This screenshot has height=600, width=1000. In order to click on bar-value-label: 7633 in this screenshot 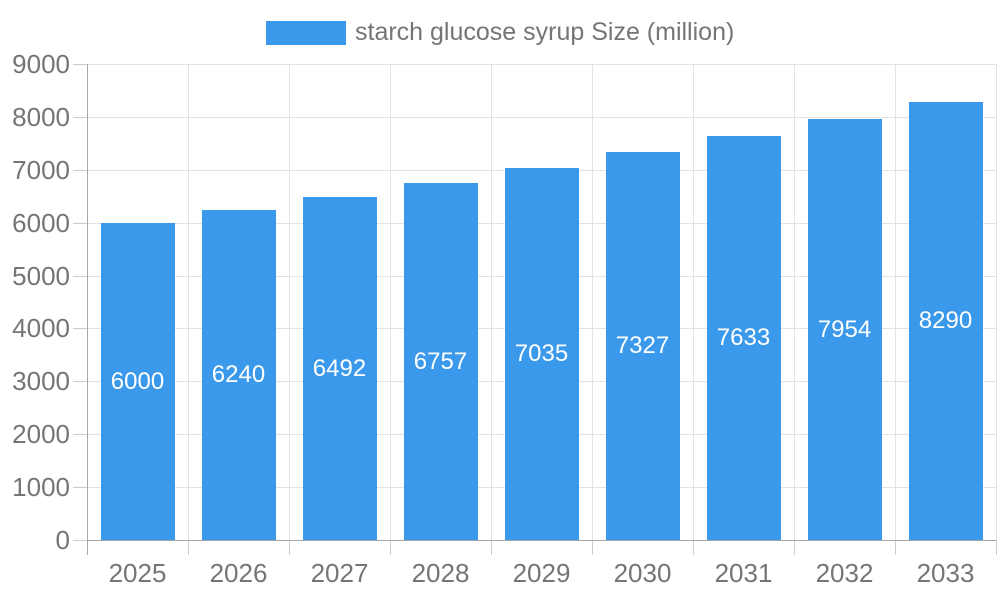, I will do `click(743, 337)`.